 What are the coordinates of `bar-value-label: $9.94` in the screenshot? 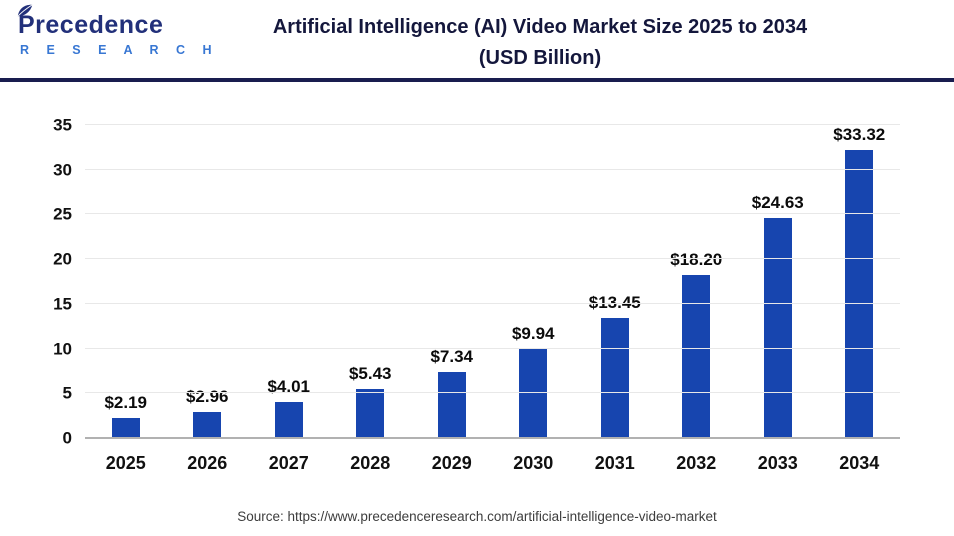 It's located at (533, 334).